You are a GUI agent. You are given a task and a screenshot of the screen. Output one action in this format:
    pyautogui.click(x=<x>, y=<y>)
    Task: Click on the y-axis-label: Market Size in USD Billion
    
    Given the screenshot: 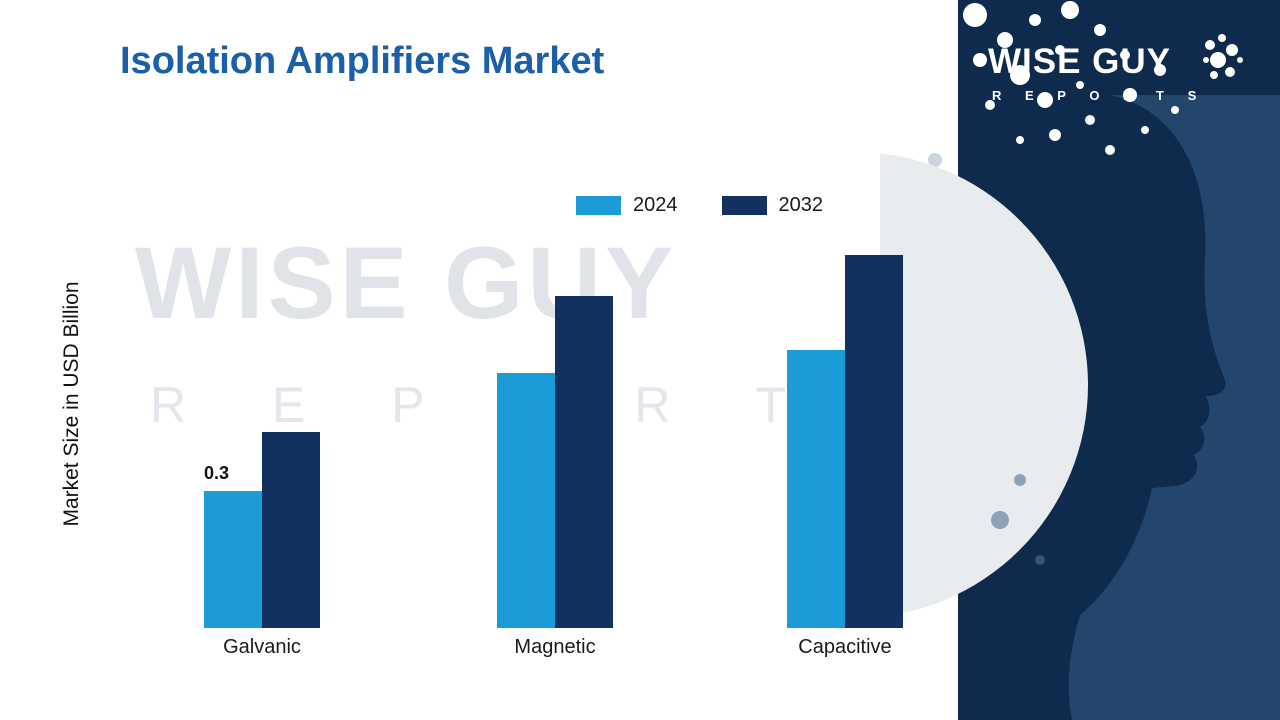 What is the action you would take?
    pyautogui.click(x=71, y=404)
    